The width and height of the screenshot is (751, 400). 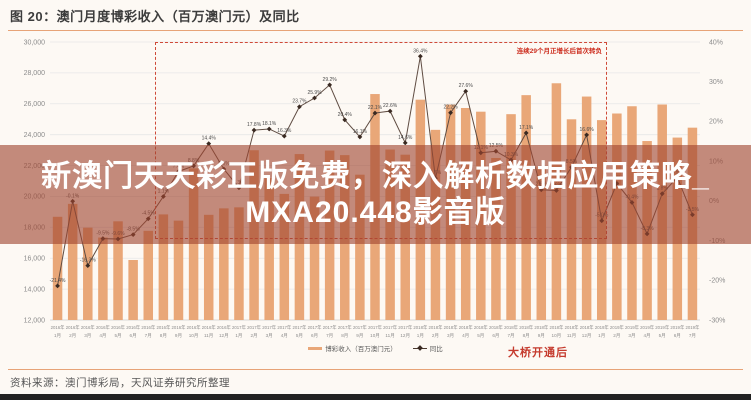 I want to click on yoy-value-label: 22.1%, so click(x=375, y=108).